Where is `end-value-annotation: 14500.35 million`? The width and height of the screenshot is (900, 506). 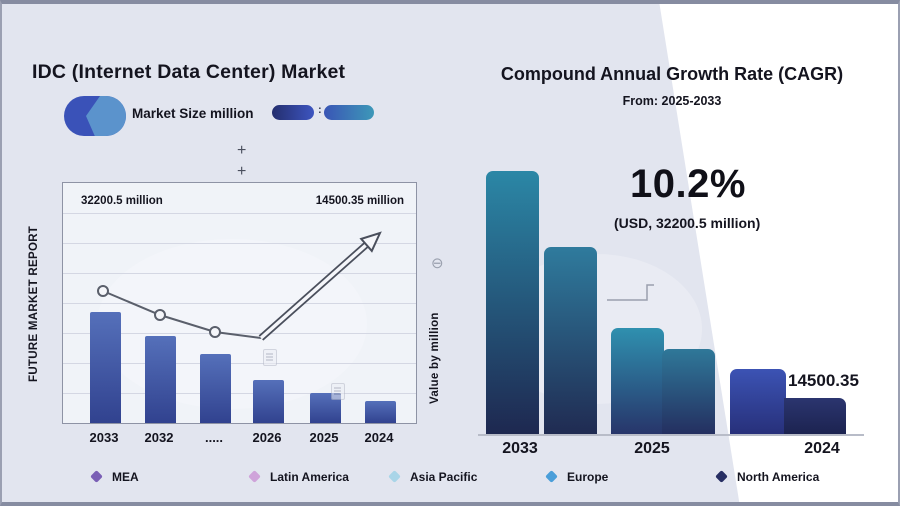
end-value-annotation: 14500.35 million is located at coordinates (359, 201).